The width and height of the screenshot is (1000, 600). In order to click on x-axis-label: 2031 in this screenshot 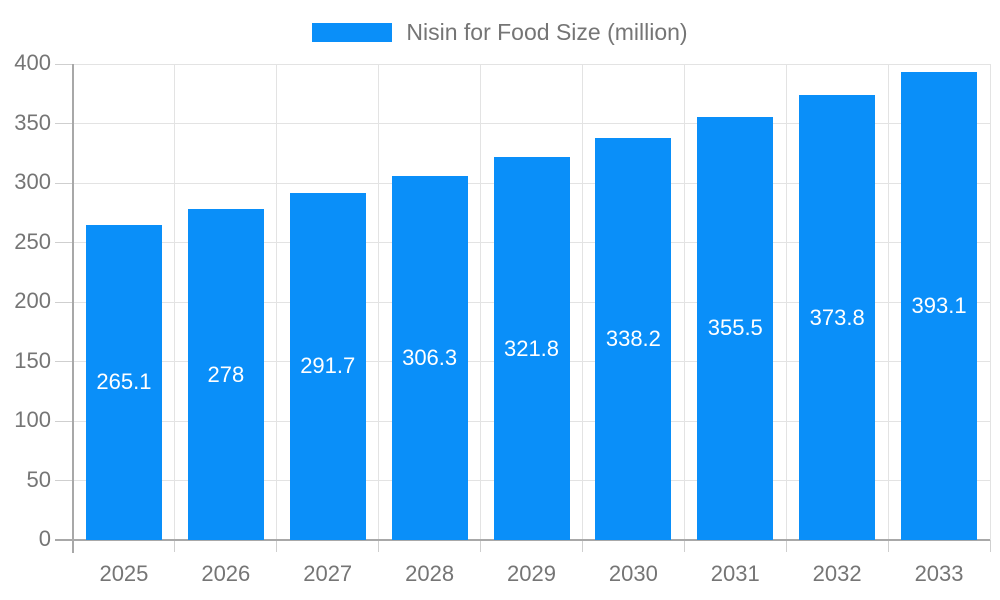, I will do `click(735, 573)`.